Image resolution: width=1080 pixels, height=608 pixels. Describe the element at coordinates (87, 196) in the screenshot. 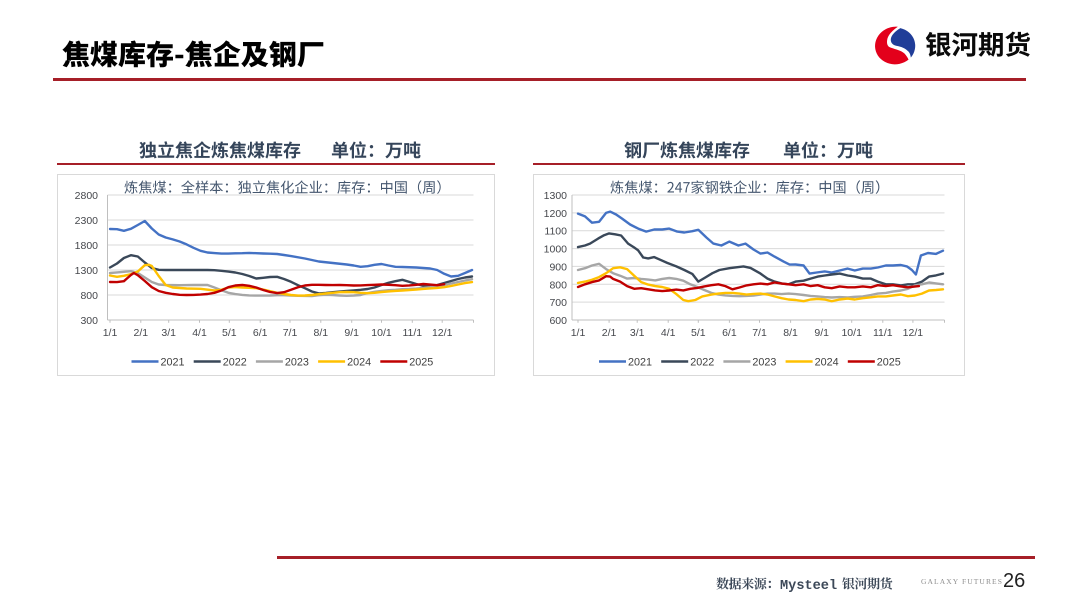

I see `svg-text: 2800` at that location.